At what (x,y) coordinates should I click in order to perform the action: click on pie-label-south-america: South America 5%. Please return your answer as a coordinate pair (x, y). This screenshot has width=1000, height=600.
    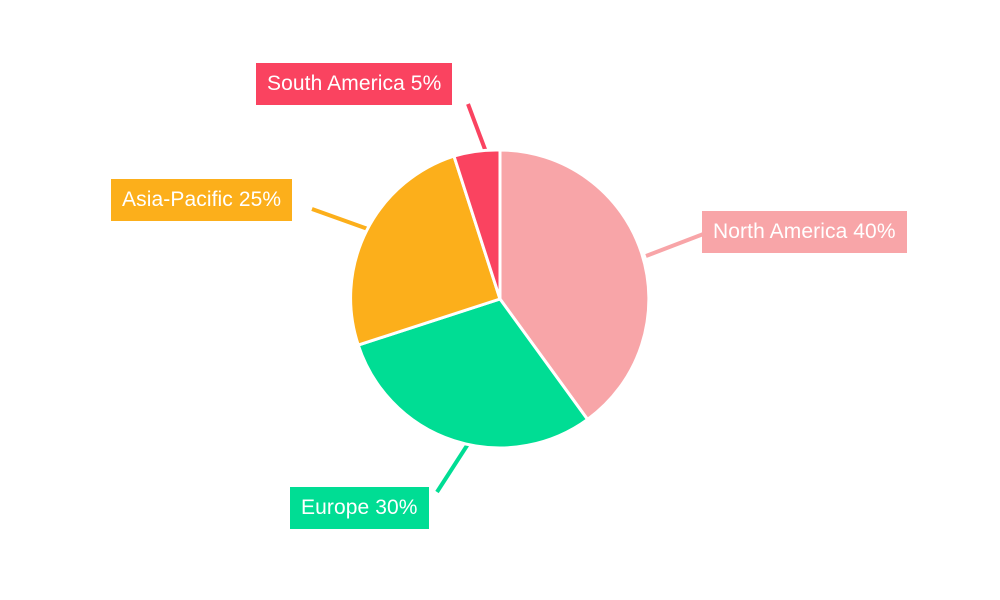
    Looking at the image, I should click on (354, 84).